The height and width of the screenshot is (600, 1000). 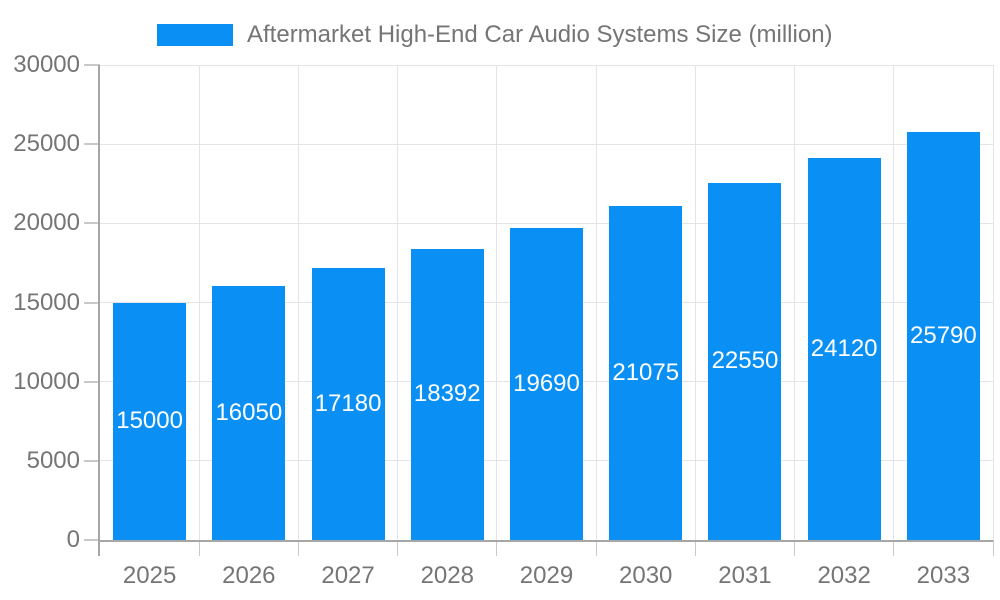 What do you see at coordinates (149, 575) in the screenshot?
I see `x-tick-label: 2025` at bounding box center [149, 575].